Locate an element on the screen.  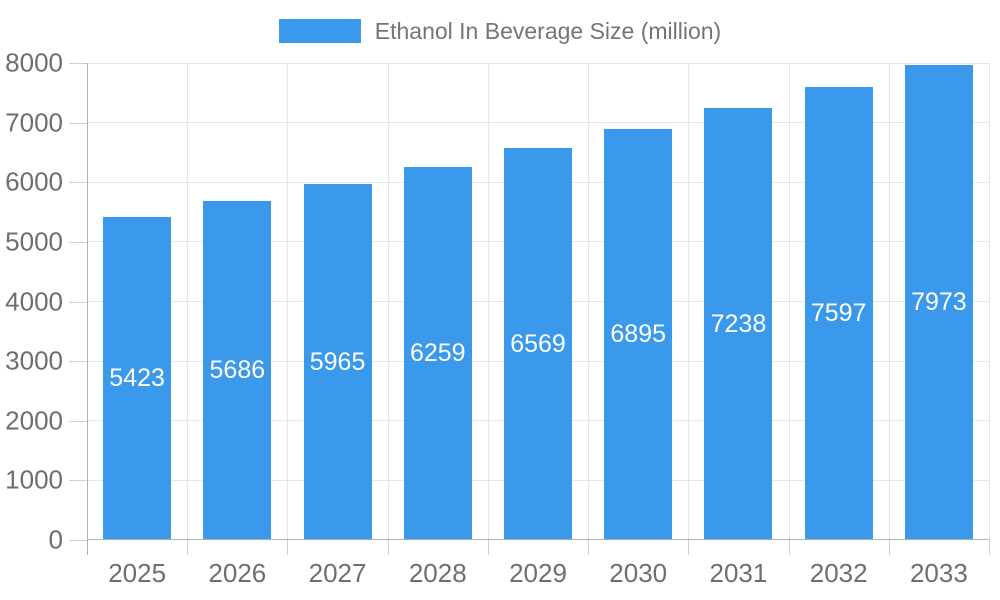
bar-value-label: 7238 is located at coordinates (738, 323).